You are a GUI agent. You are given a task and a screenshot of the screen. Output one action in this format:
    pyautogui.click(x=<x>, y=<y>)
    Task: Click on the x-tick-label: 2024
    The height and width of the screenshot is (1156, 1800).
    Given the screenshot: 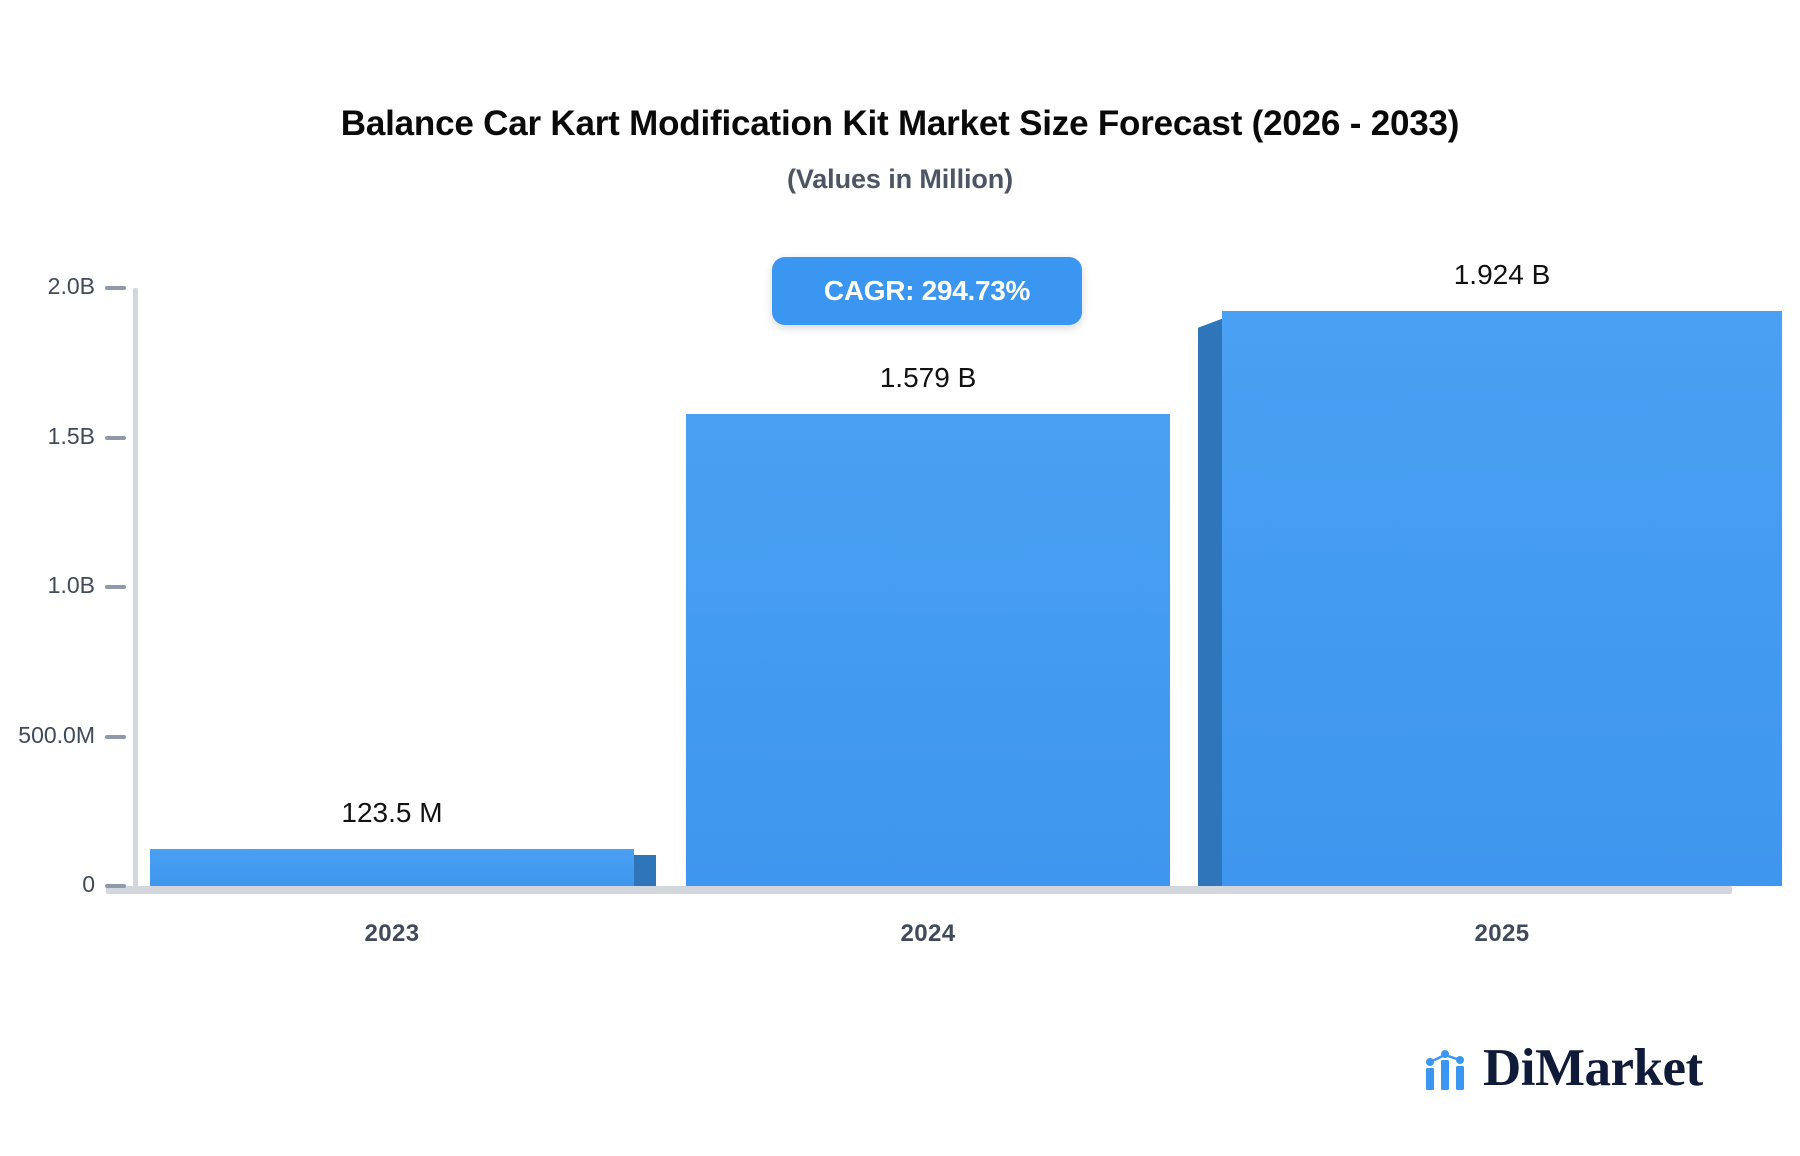 What is the action you would take?
    pyautogui.click(x=928, y=933)
    